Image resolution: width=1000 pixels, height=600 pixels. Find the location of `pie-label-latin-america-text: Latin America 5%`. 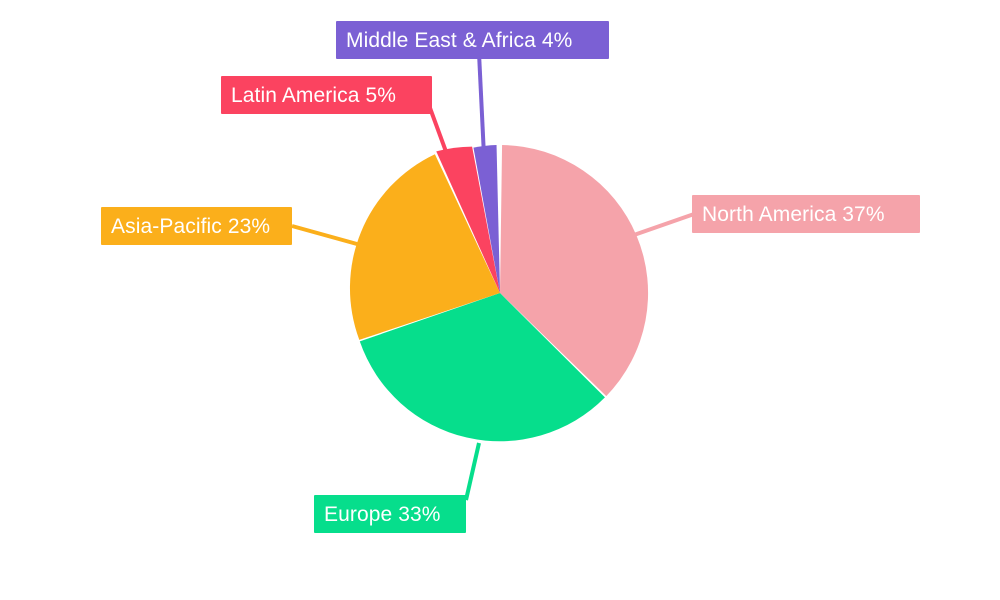

pie-label-latin-america-text: Latin America 5% is located at coordinates (314, 95).